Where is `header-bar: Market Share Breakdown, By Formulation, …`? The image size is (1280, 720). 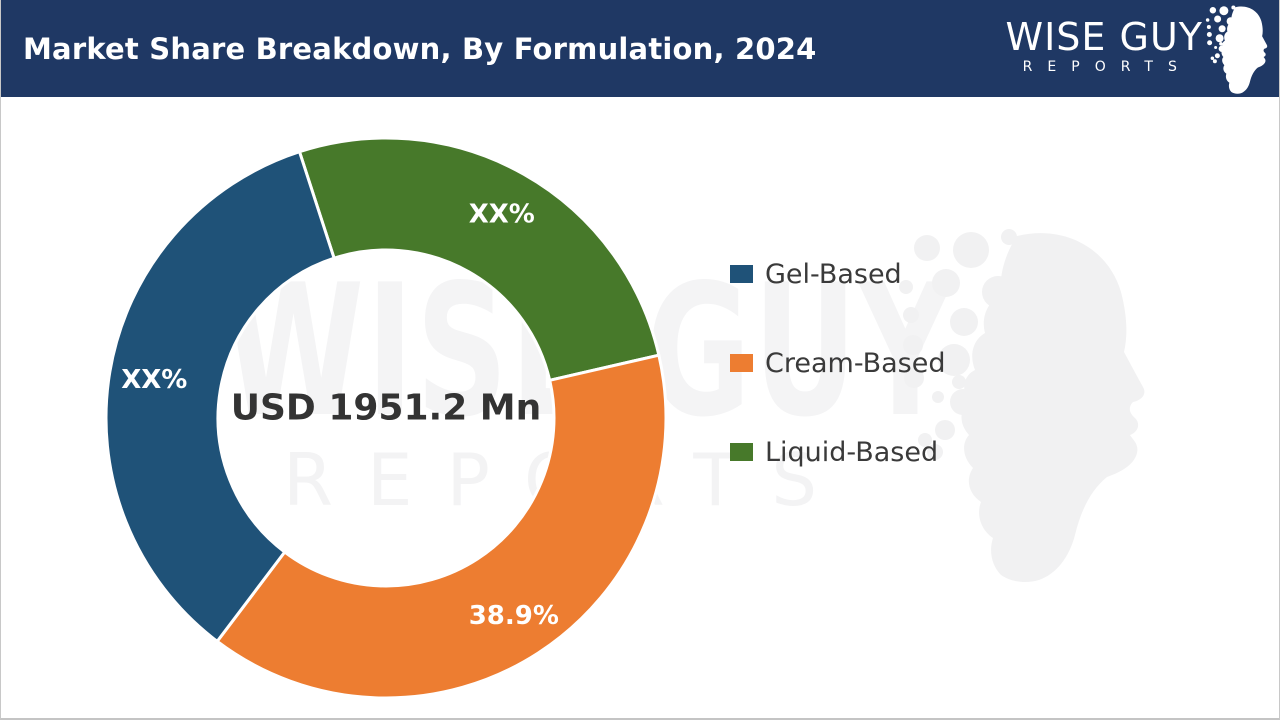
header-bar: Market Share Breakdown, By Formulation, … is located at coordinates (640, 48).